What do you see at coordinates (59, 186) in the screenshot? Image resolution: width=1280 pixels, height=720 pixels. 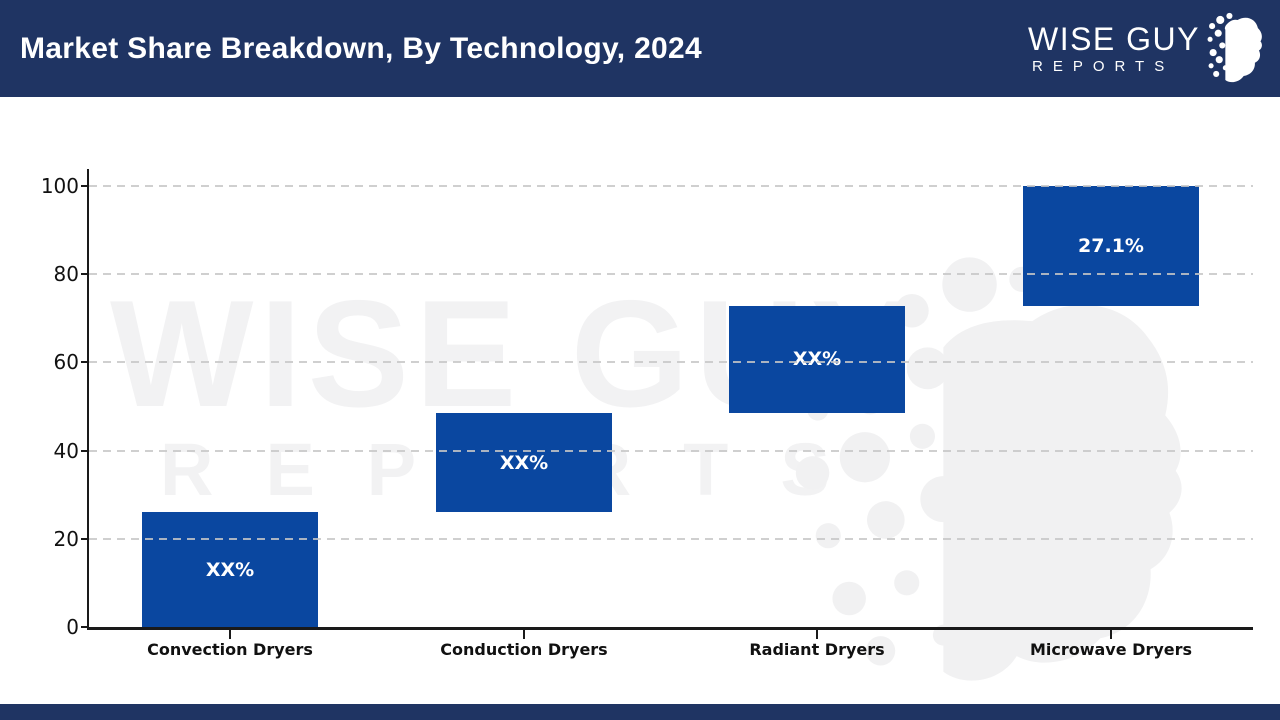 I see `y-tick-label-100: 100` at bounding box center [59, 186].